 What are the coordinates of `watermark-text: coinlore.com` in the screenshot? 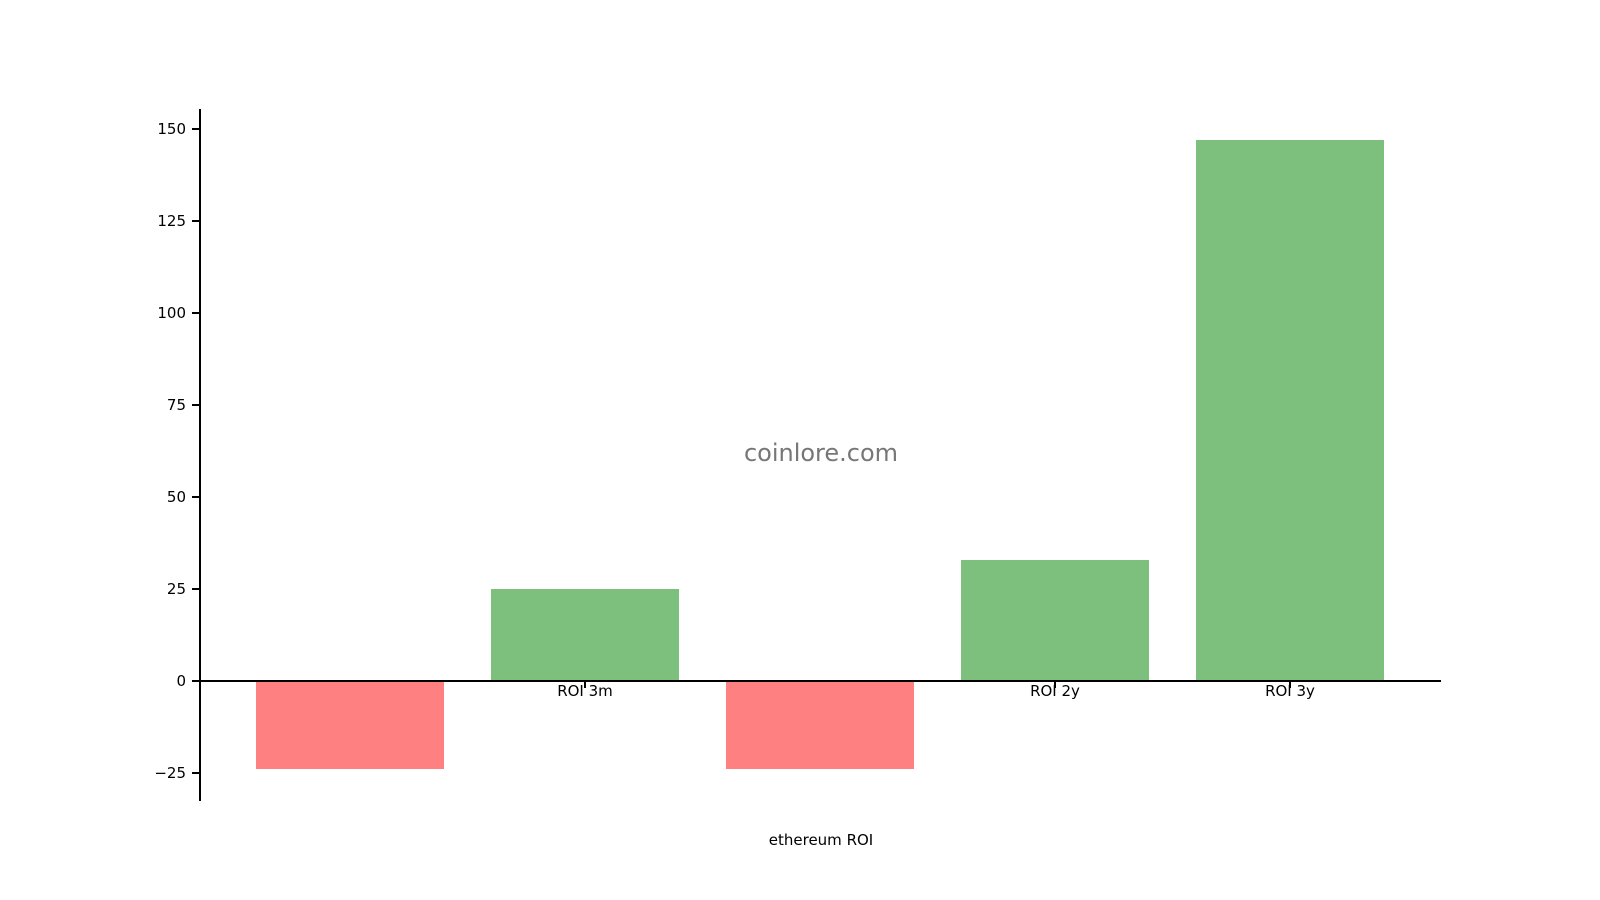 It's located at (821, 453).